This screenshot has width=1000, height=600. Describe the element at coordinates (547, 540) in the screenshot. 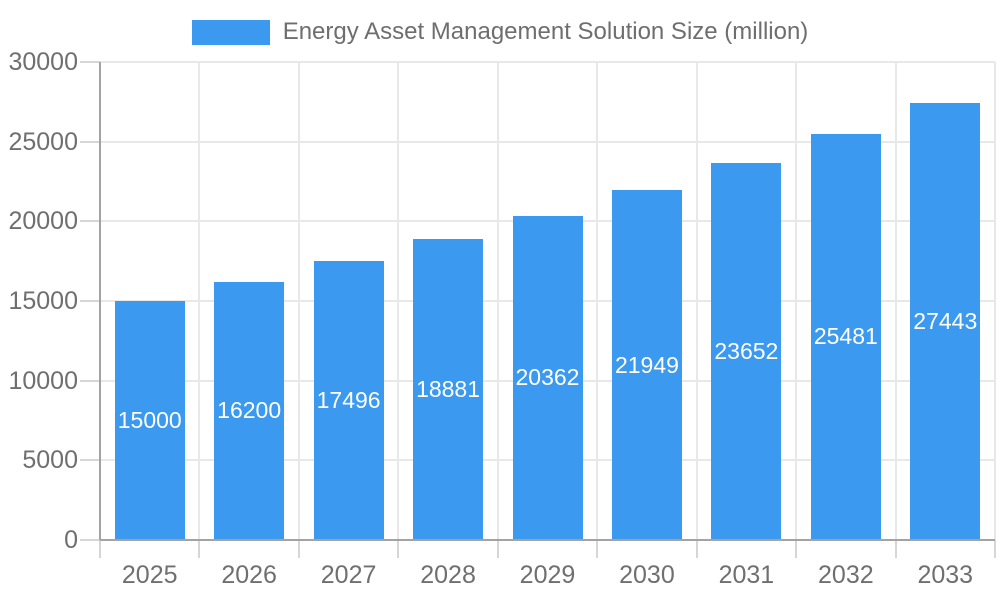

I see `x-axis-line` at that location.